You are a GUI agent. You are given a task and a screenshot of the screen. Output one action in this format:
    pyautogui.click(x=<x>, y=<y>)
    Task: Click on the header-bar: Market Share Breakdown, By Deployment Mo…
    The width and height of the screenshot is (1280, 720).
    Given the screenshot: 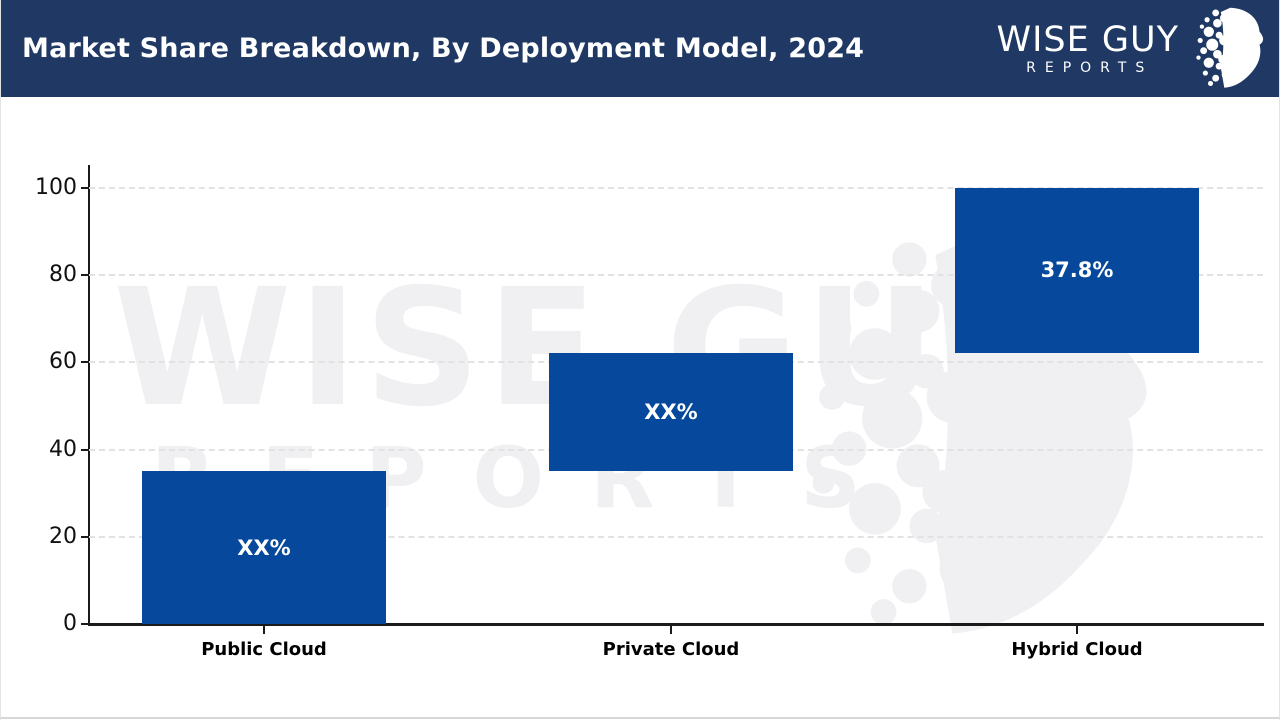 What is the action you would take?
    pyautogui.click(x=640, y=48)
    